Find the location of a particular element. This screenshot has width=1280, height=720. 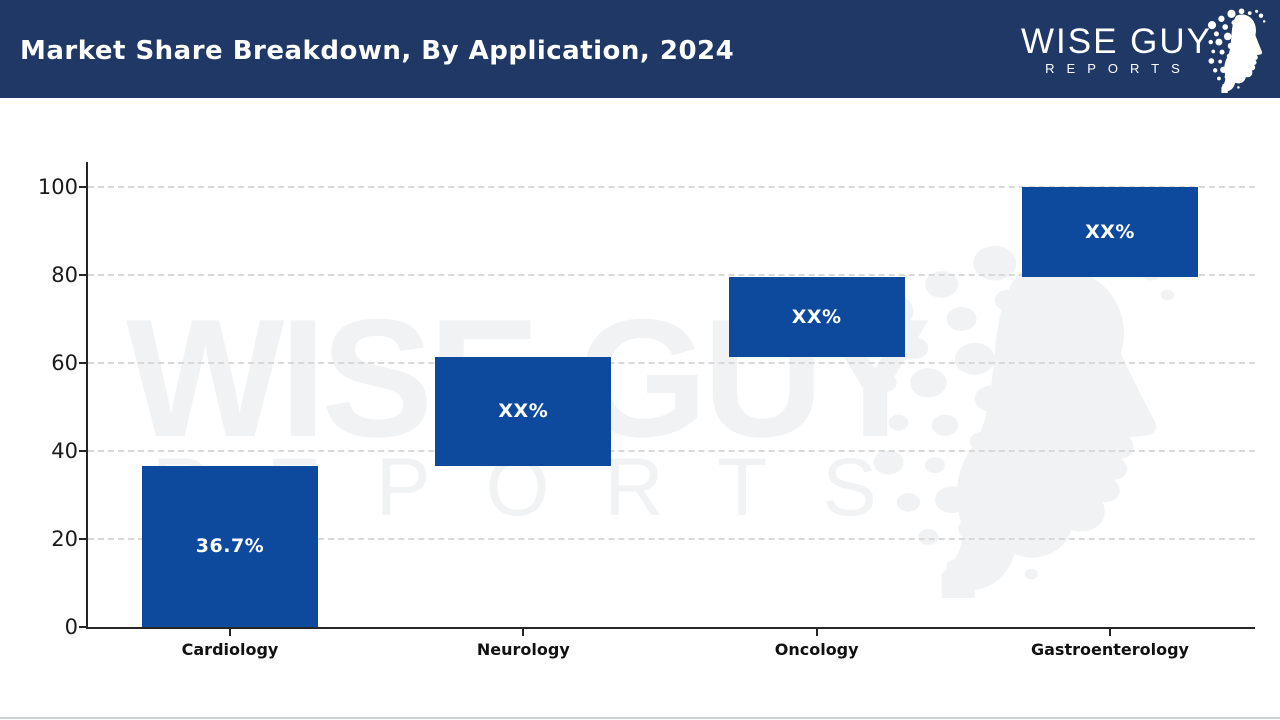

x-tick-label-3: Oncology is located at coordinates (816, 649).